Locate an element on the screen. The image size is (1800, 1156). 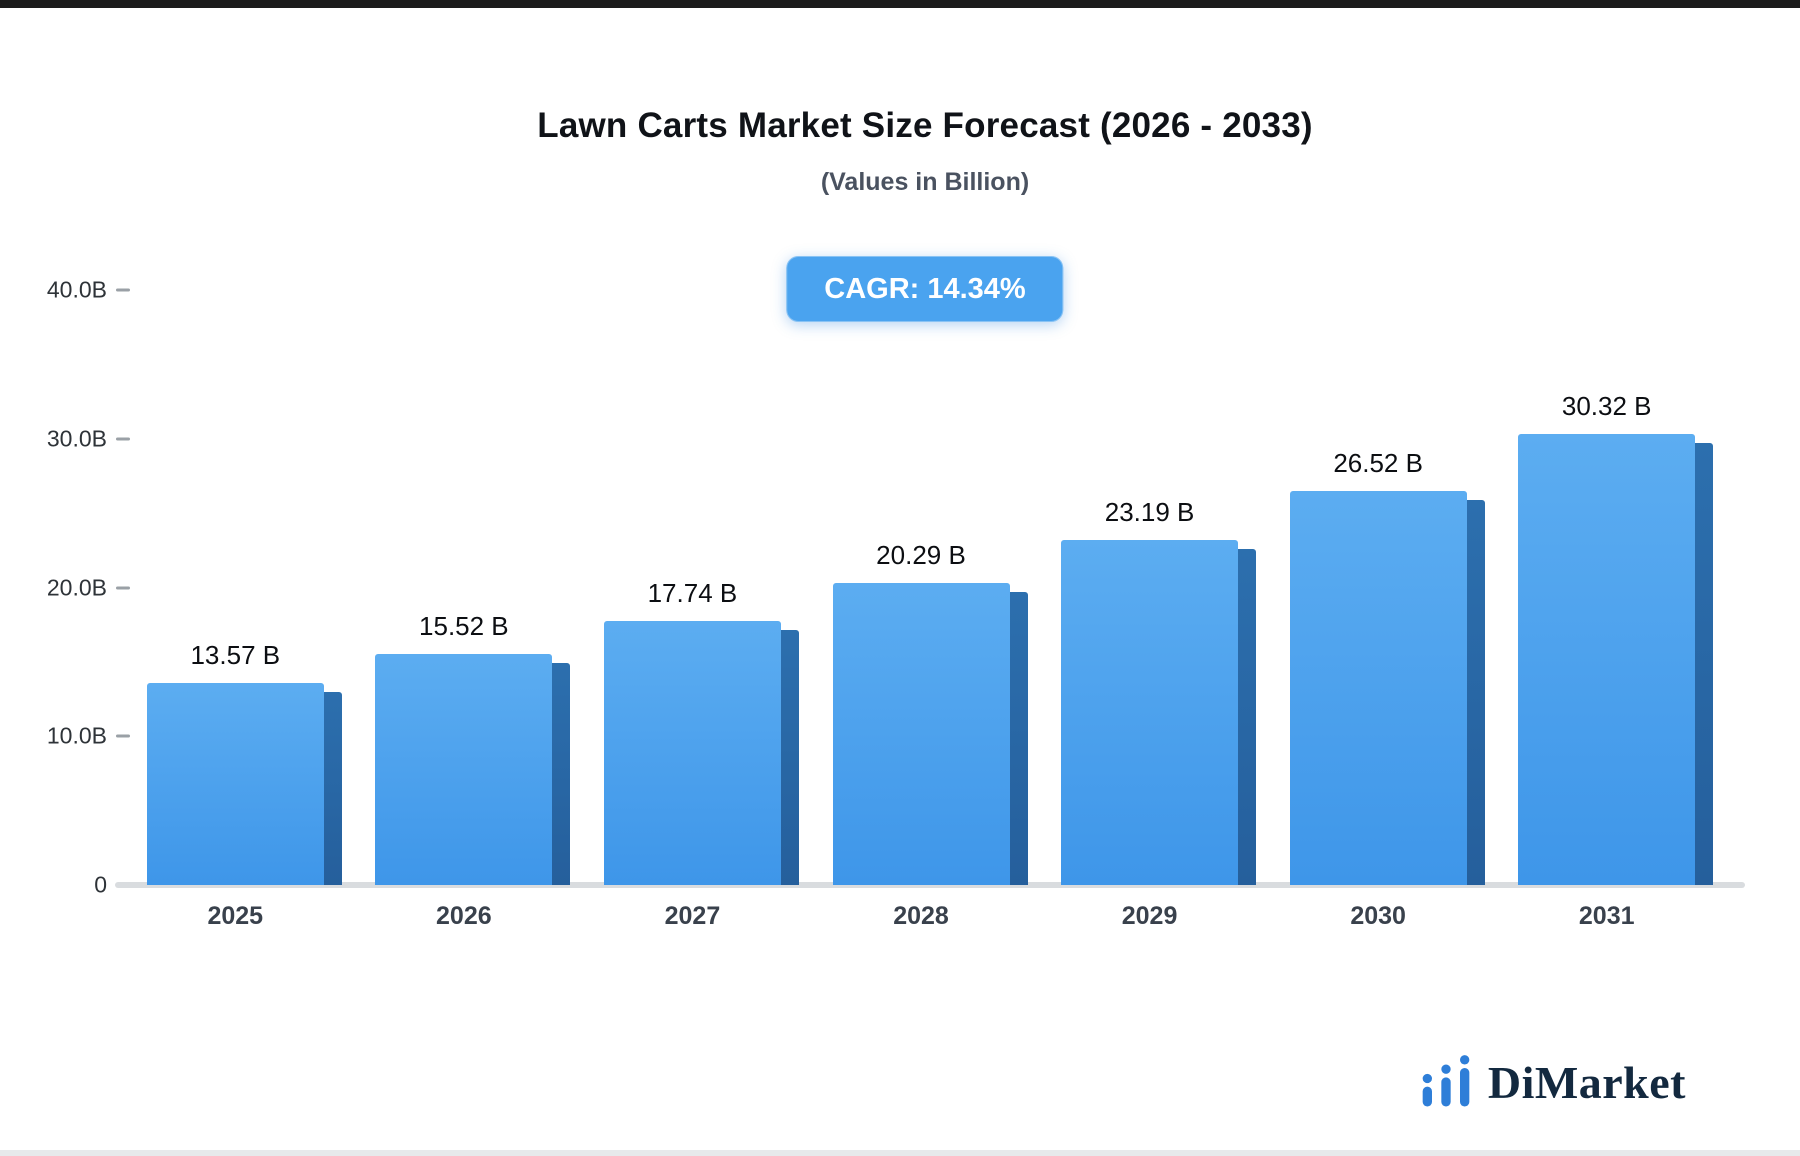
brand-logo: DiMarket is located at coordinates (1552, 1082).